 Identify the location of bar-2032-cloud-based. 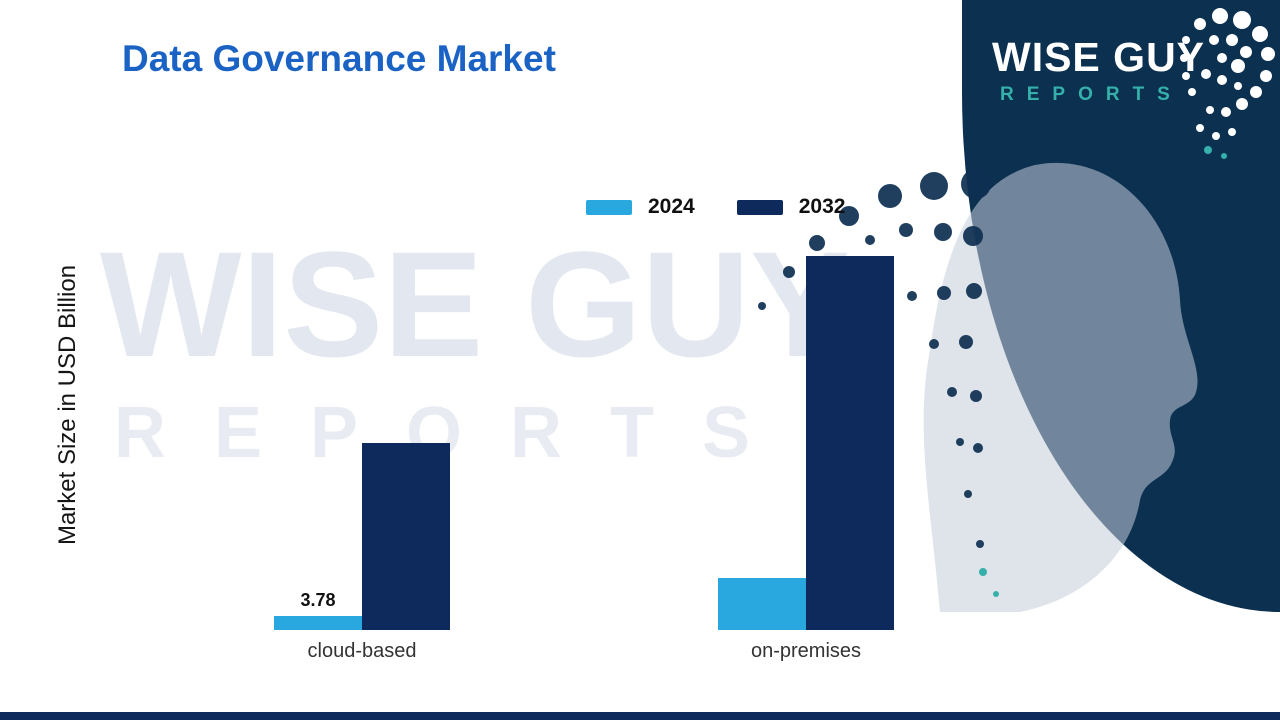
(406, 536).